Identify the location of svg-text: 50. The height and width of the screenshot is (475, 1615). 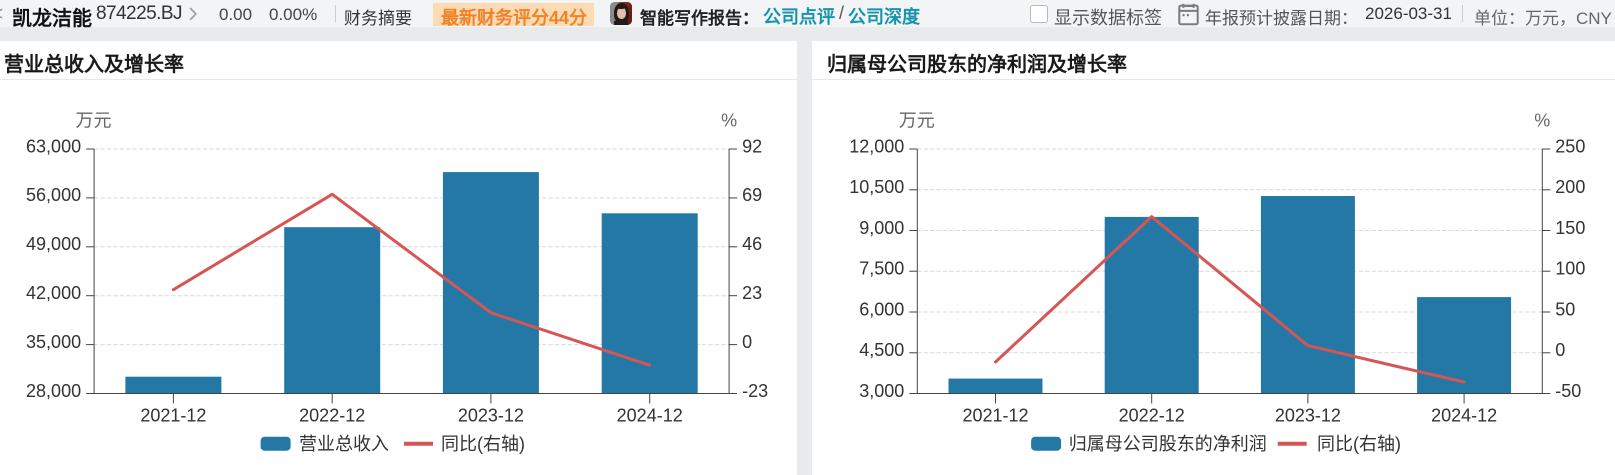
(1565, 309).